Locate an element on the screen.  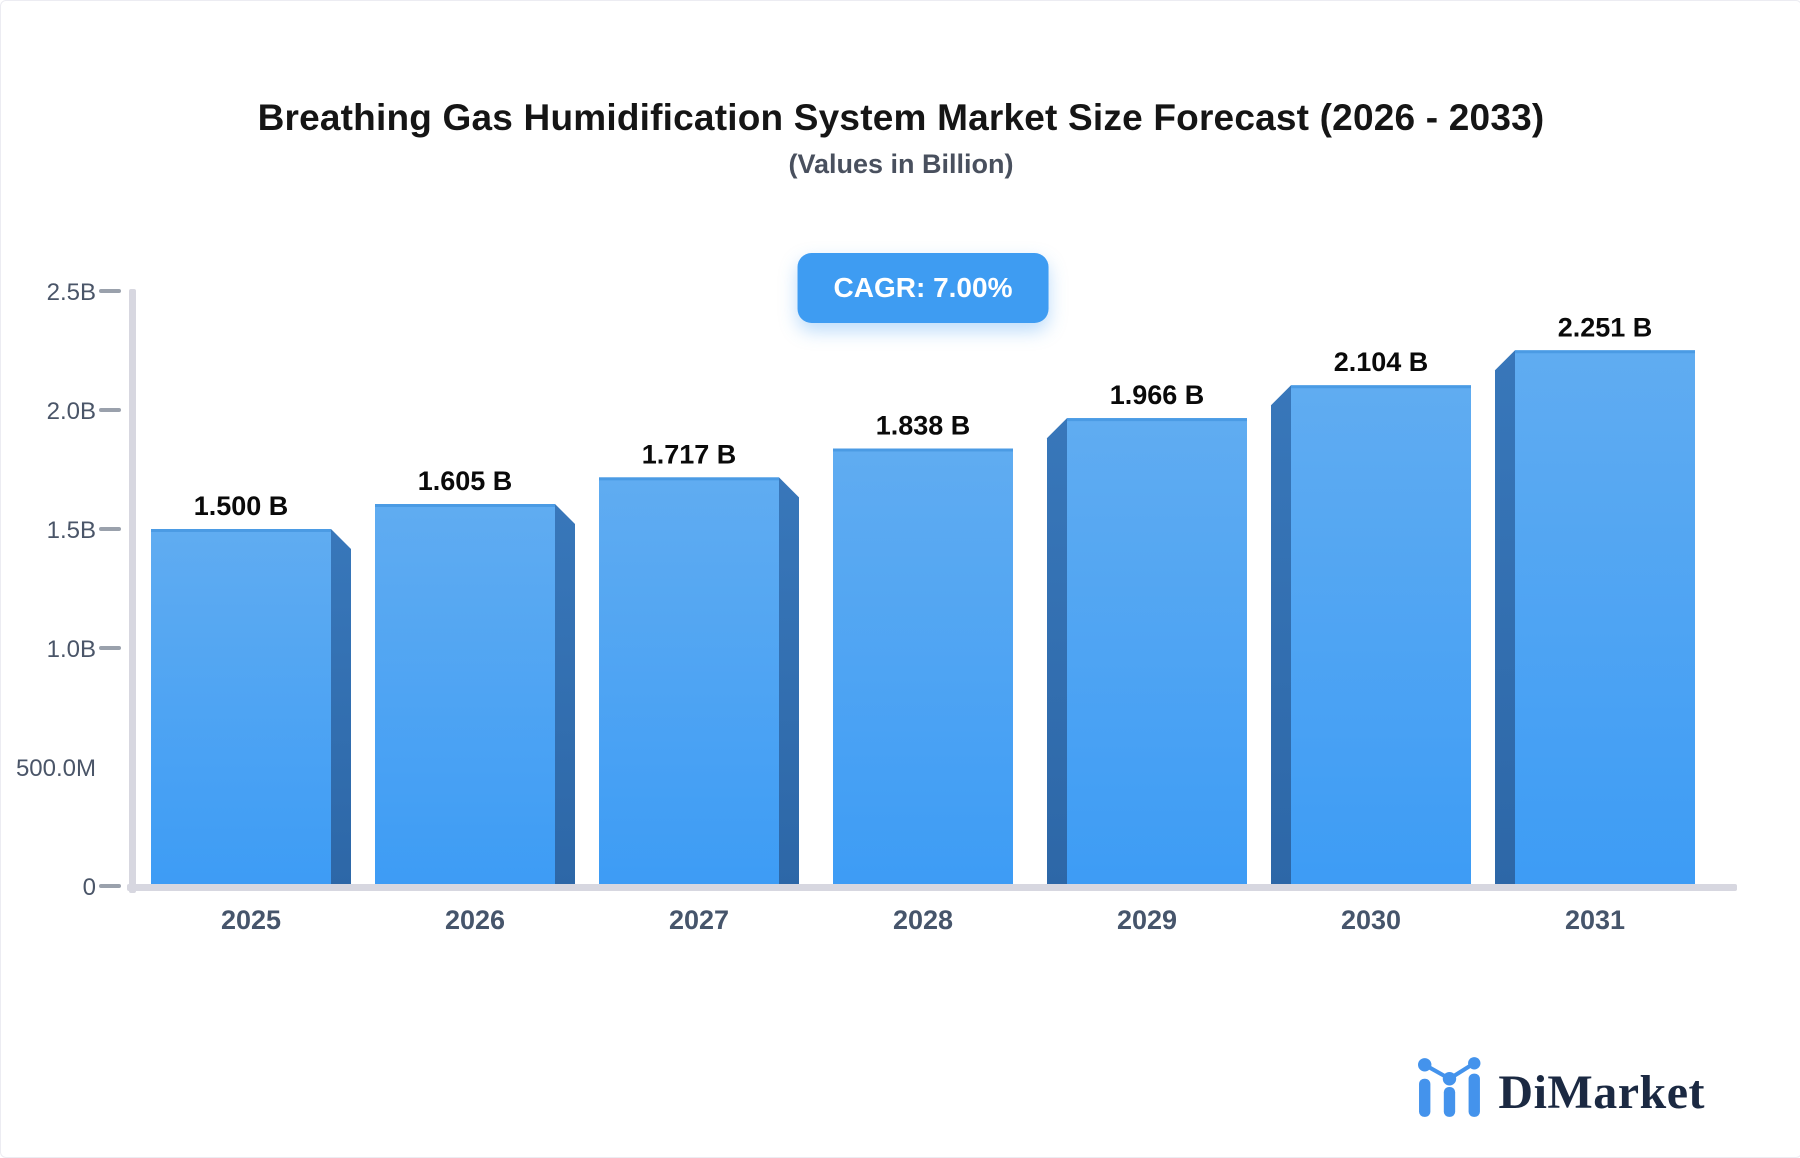
bar-value-label: 1.717 B is located at coordinates (689, 454).